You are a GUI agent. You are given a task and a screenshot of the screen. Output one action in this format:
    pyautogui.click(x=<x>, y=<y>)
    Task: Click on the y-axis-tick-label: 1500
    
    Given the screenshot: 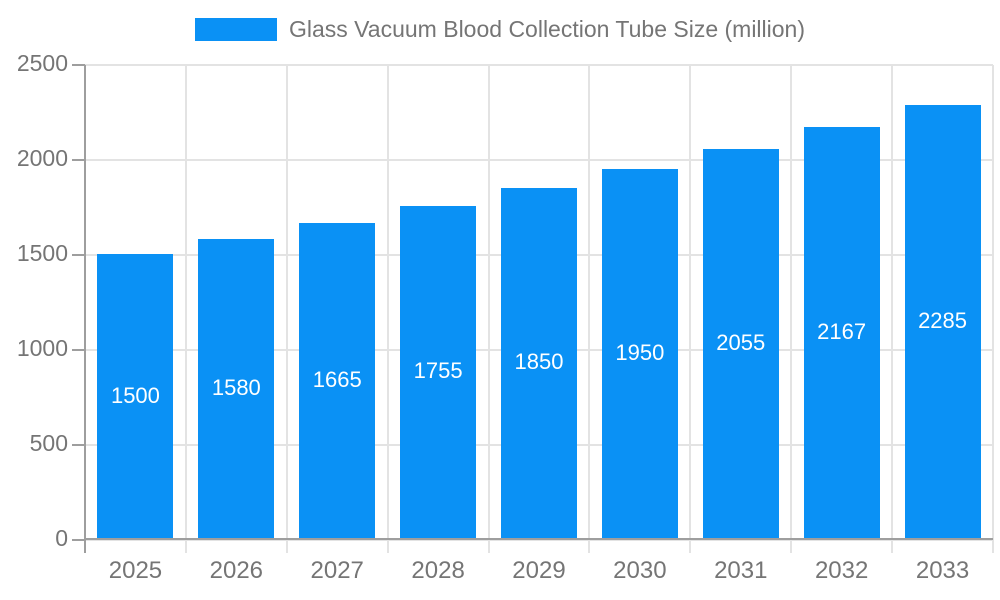 What is the action you would take?
    pyautogui.click(x=42, y=253)
    